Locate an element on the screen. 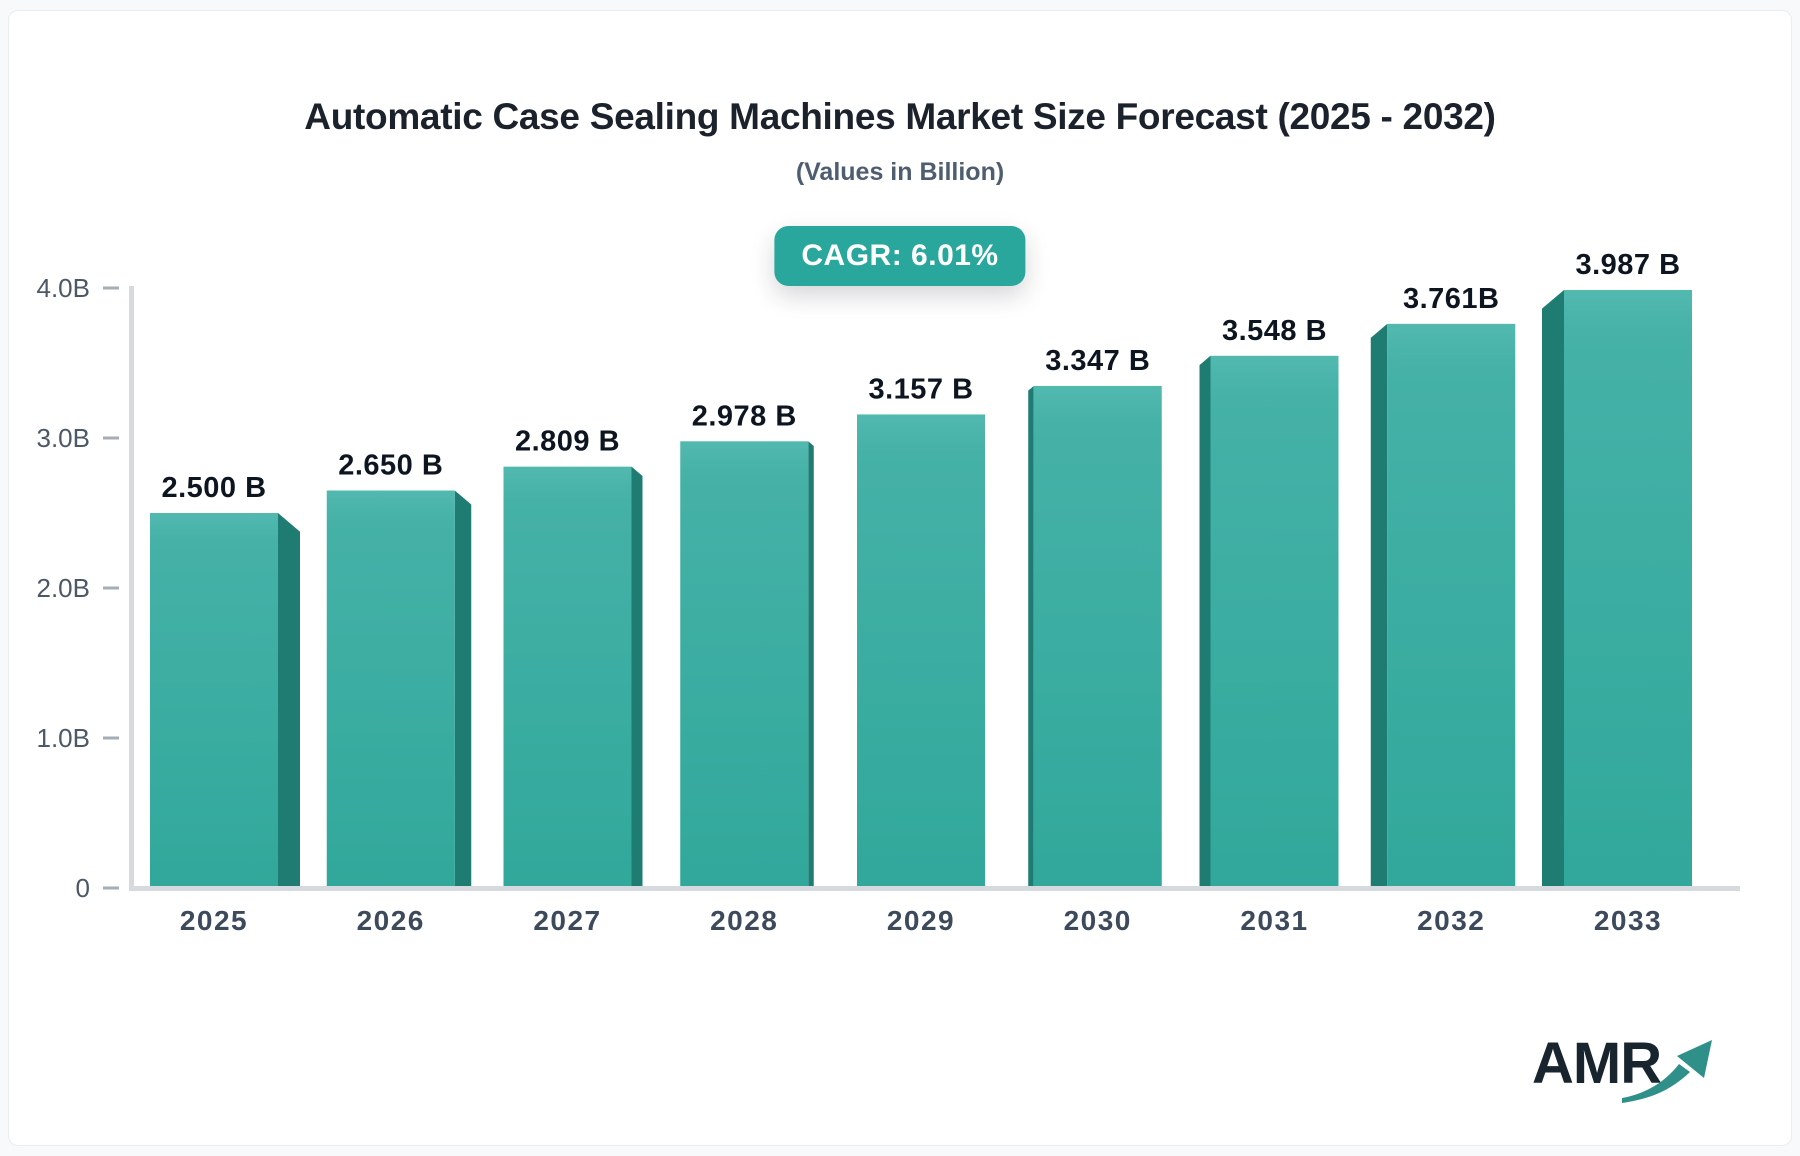  bar-value-label: 3.548 B is located at coordinates (1274, 331).